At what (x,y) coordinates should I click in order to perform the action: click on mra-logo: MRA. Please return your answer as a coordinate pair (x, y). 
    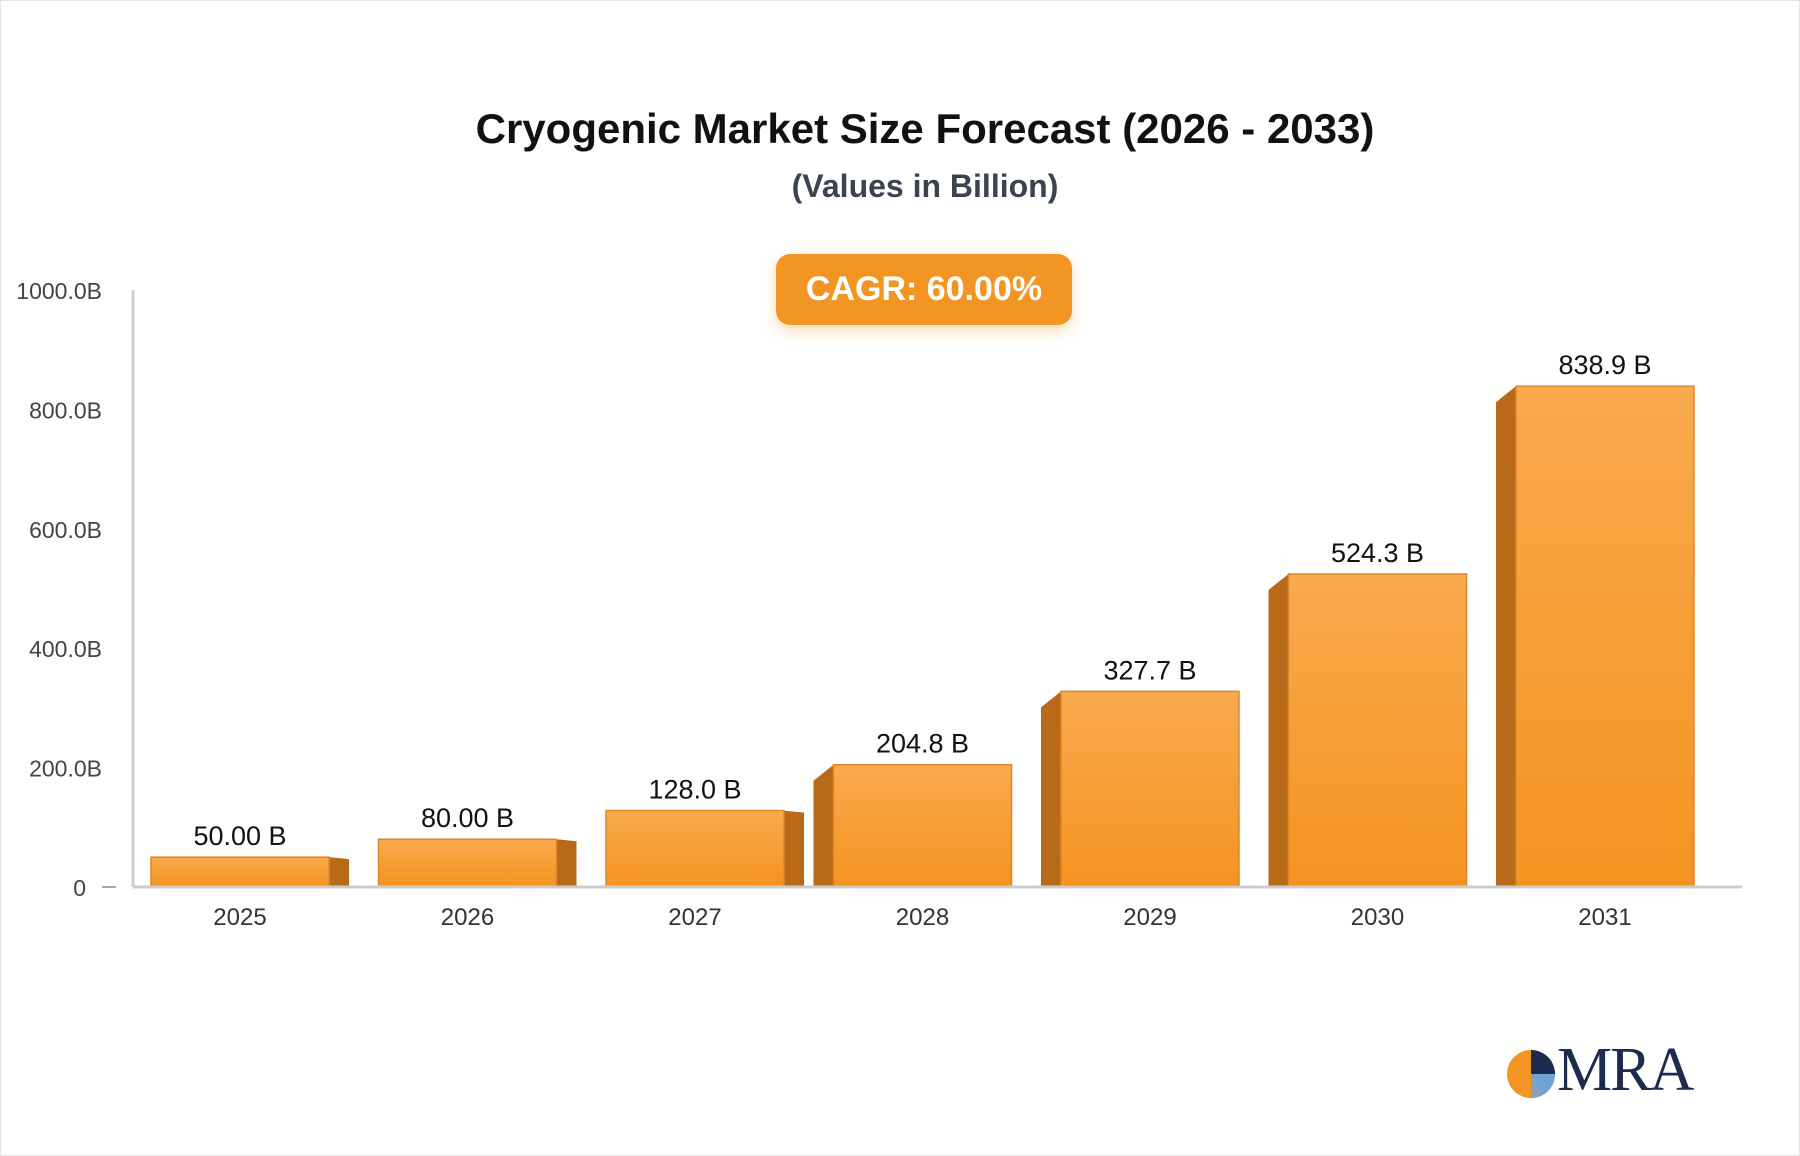
    Looking at the image, I should click on (1600, 1070).